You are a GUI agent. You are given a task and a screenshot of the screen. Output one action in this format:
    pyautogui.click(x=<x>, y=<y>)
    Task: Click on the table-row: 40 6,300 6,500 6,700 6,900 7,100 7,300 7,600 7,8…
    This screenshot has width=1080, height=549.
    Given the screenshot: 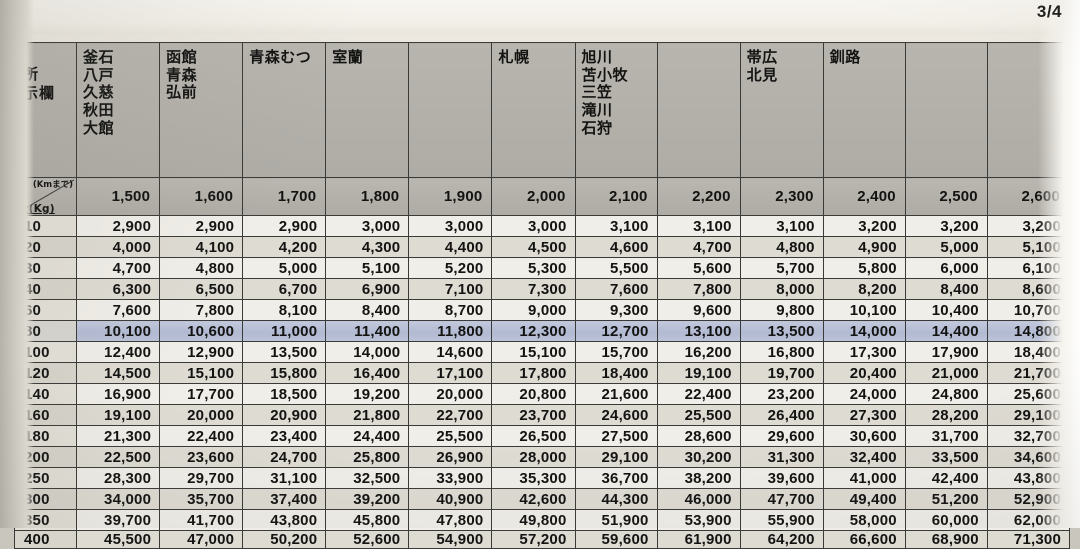 What is the action you would take?
    pyautogui.click(x=542, y=289)
    